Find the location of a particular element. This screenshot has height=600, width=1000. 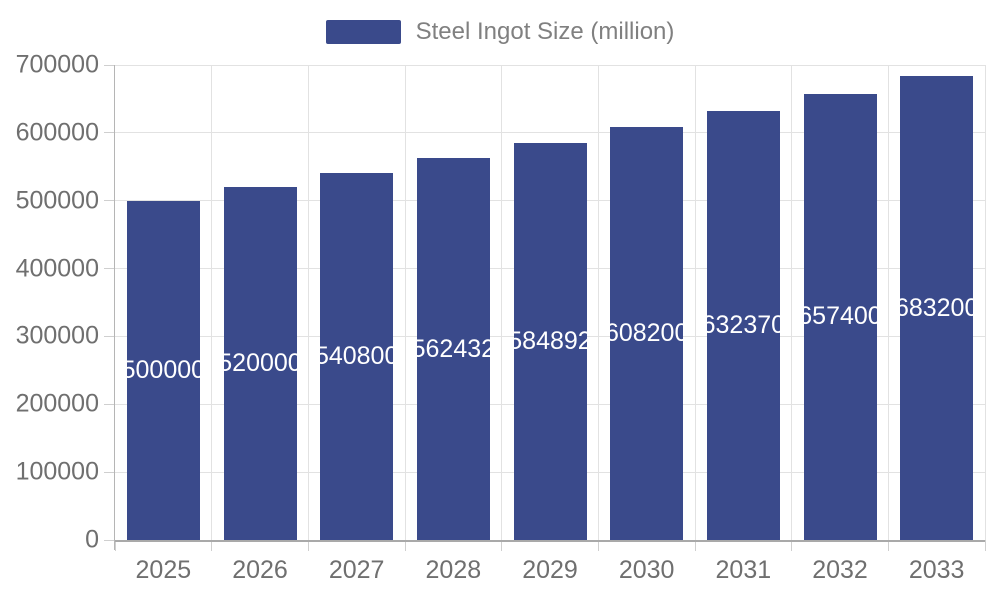

y-axis-label: 400000 is located at coordinates (57, 268).